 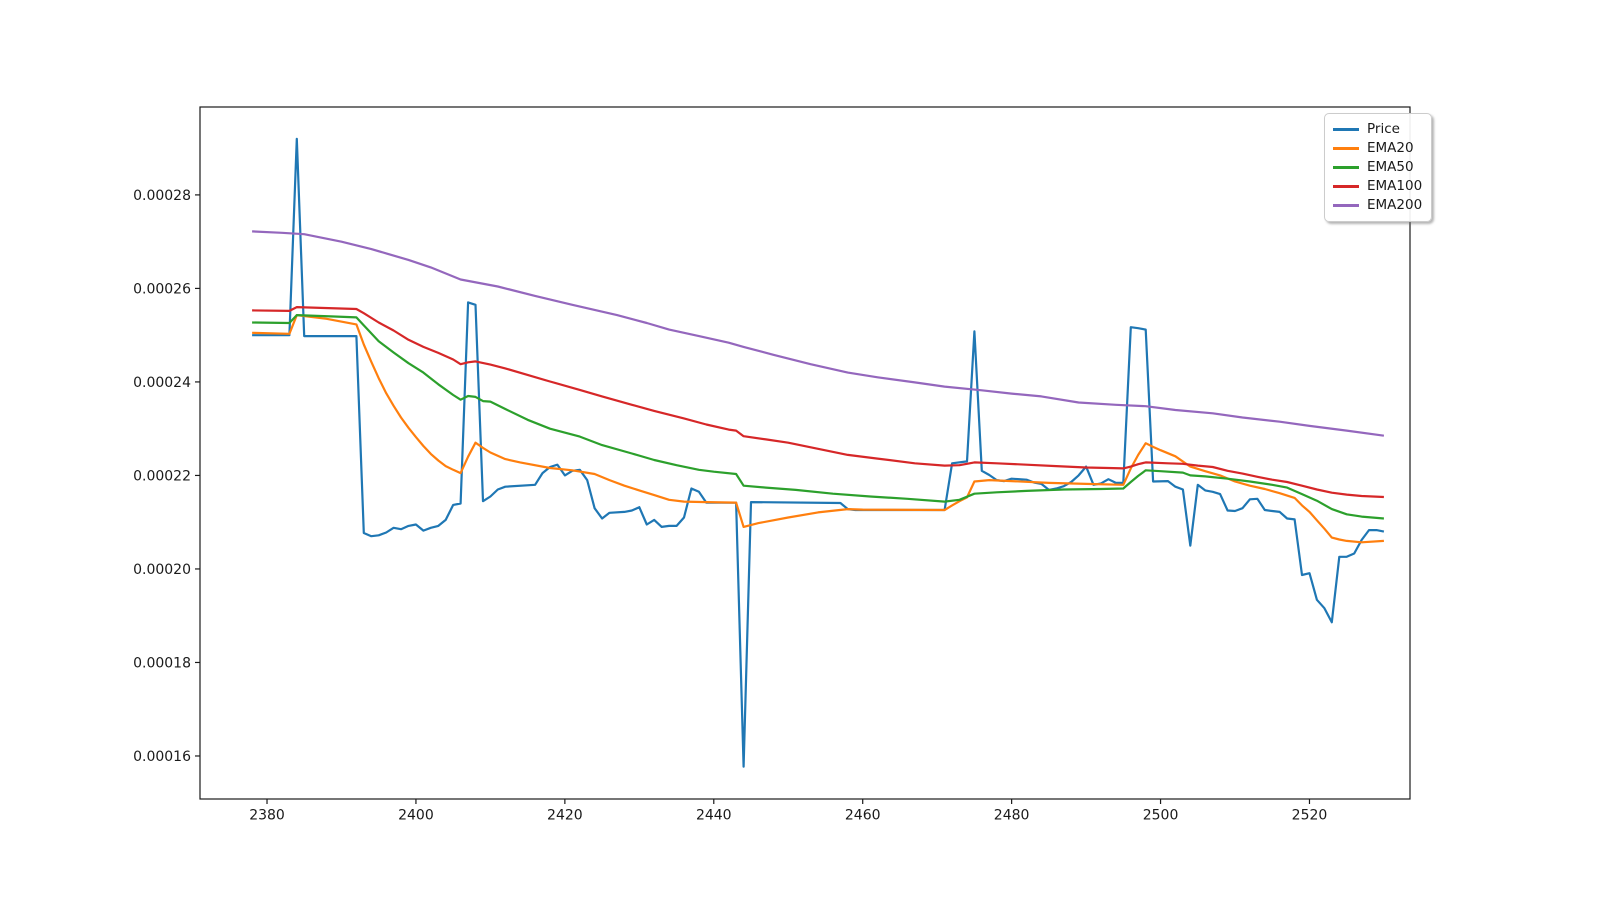 I want to click on legend: Price EMA20 EMA50 EMA100 EMA200, so click(x=1378, y=167).